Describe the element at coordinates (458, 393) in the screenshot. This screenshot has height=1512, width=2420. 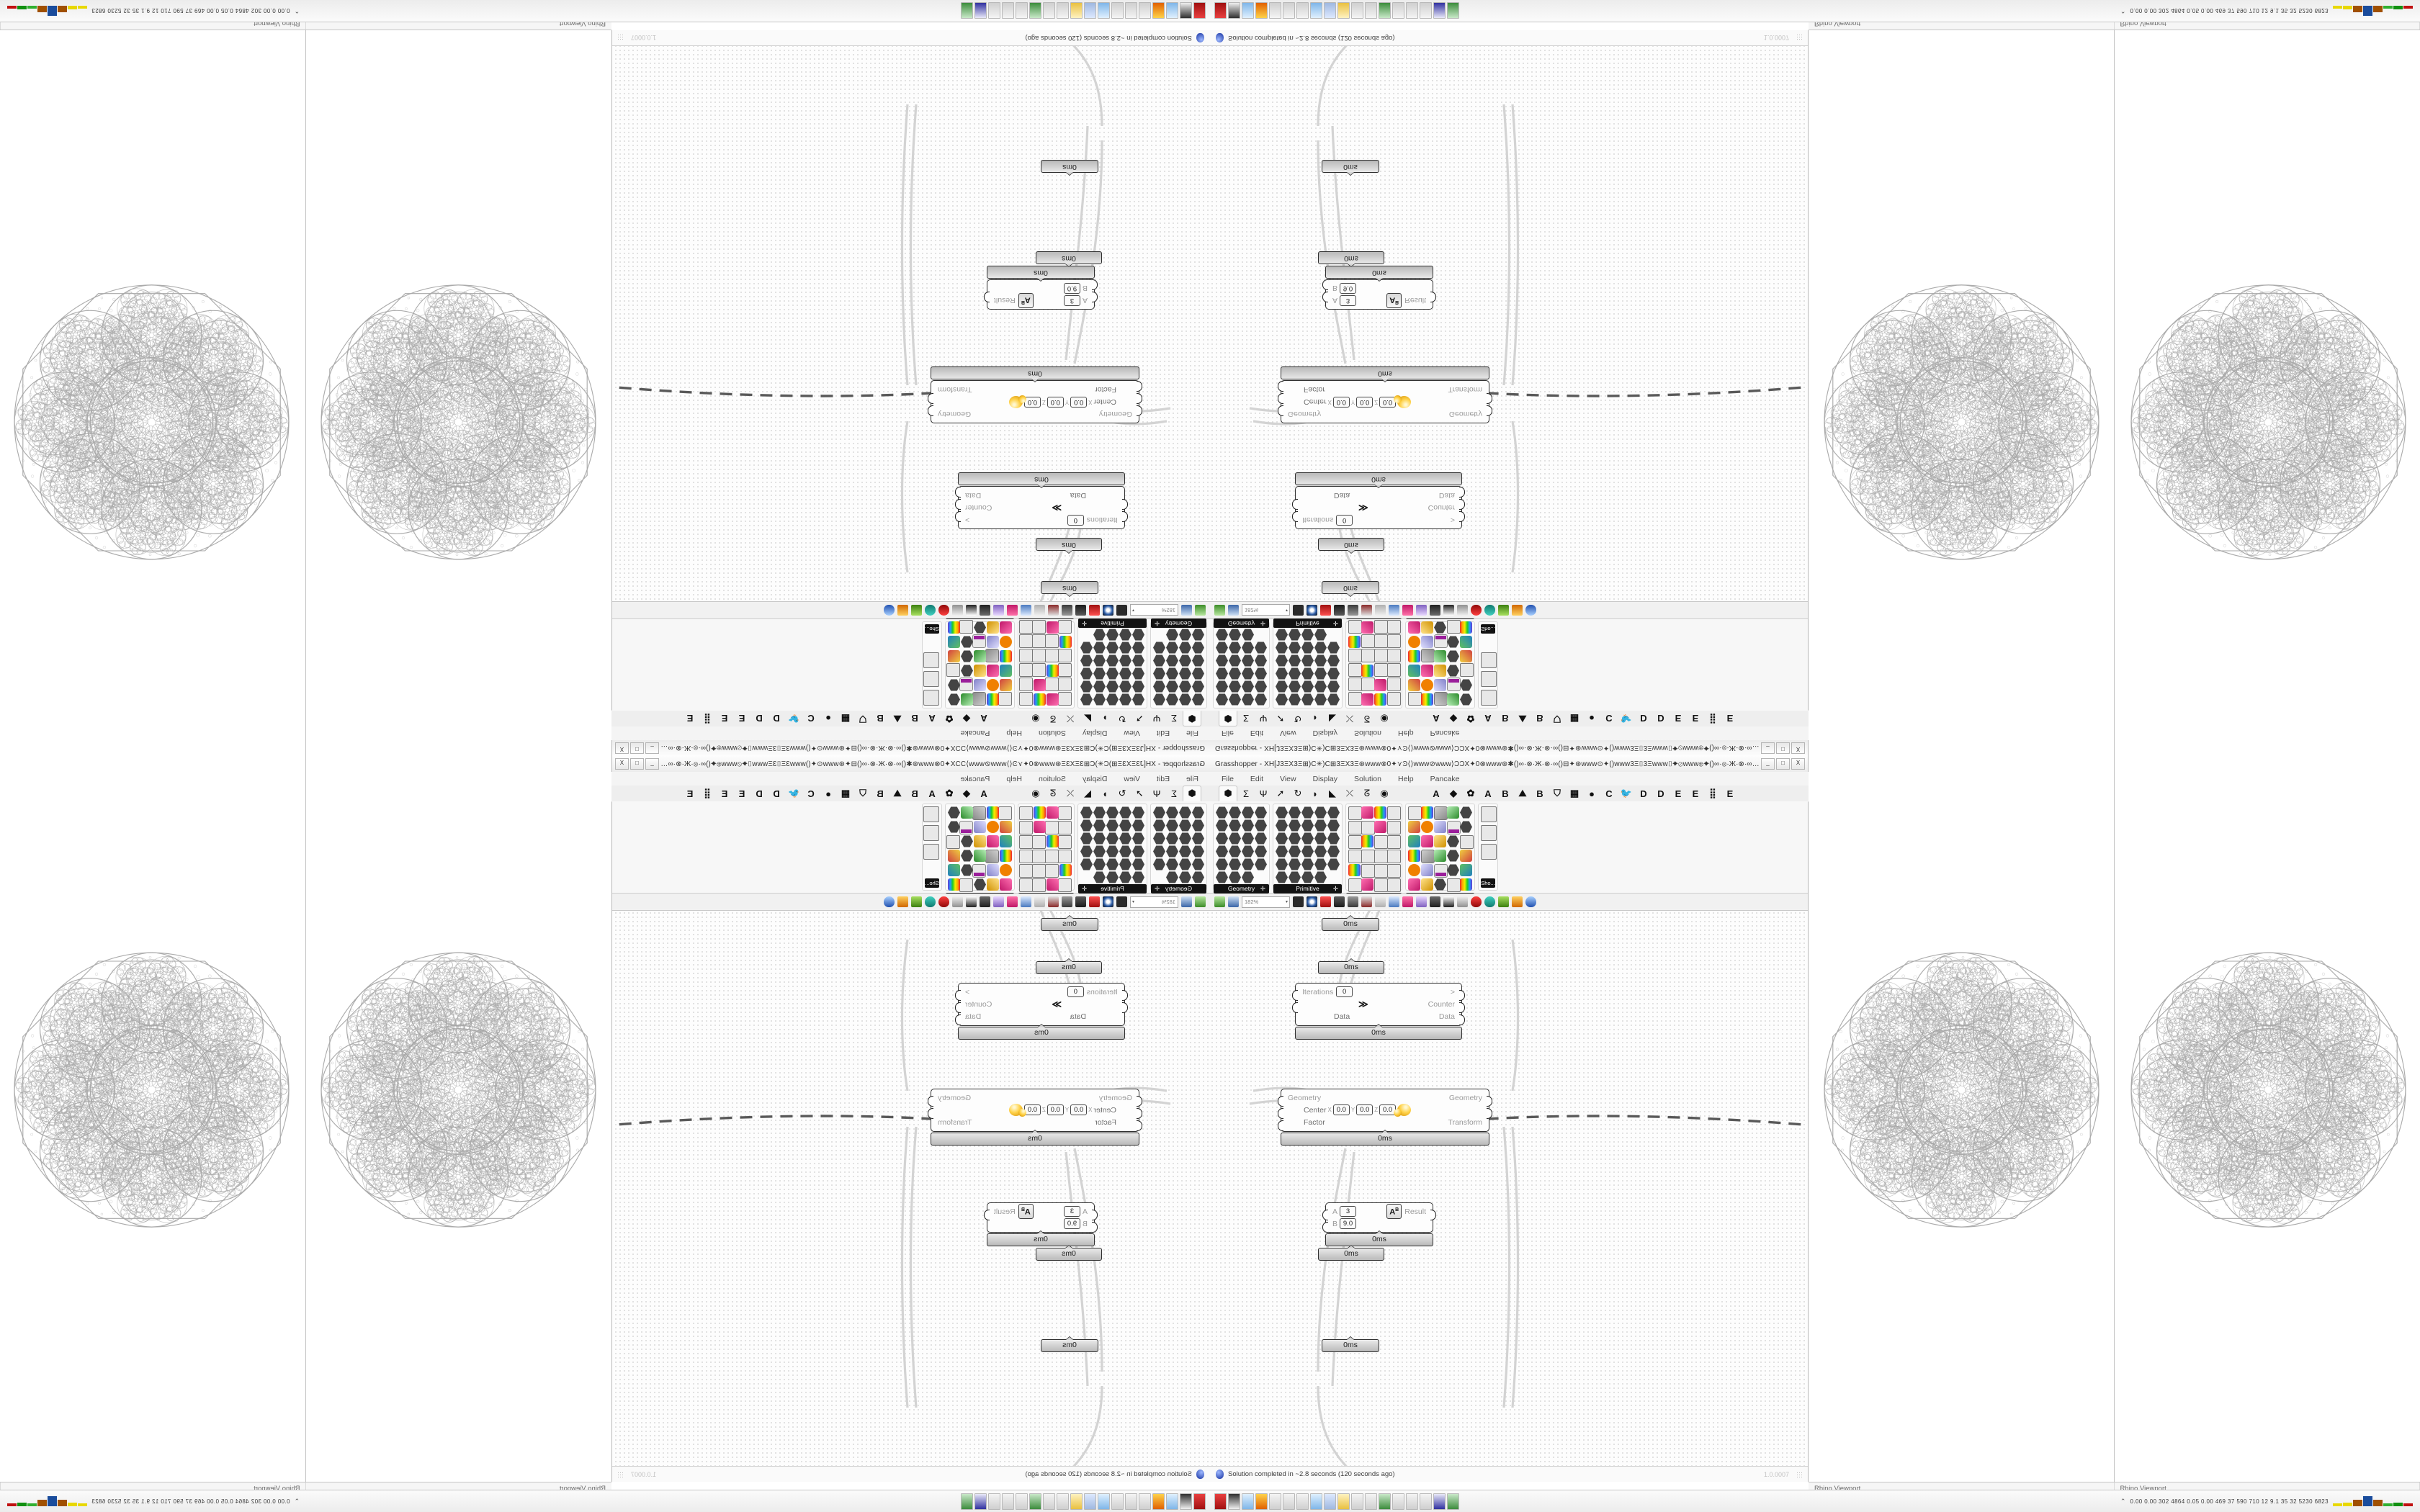
I see `rhino-viewport-left` at that location.